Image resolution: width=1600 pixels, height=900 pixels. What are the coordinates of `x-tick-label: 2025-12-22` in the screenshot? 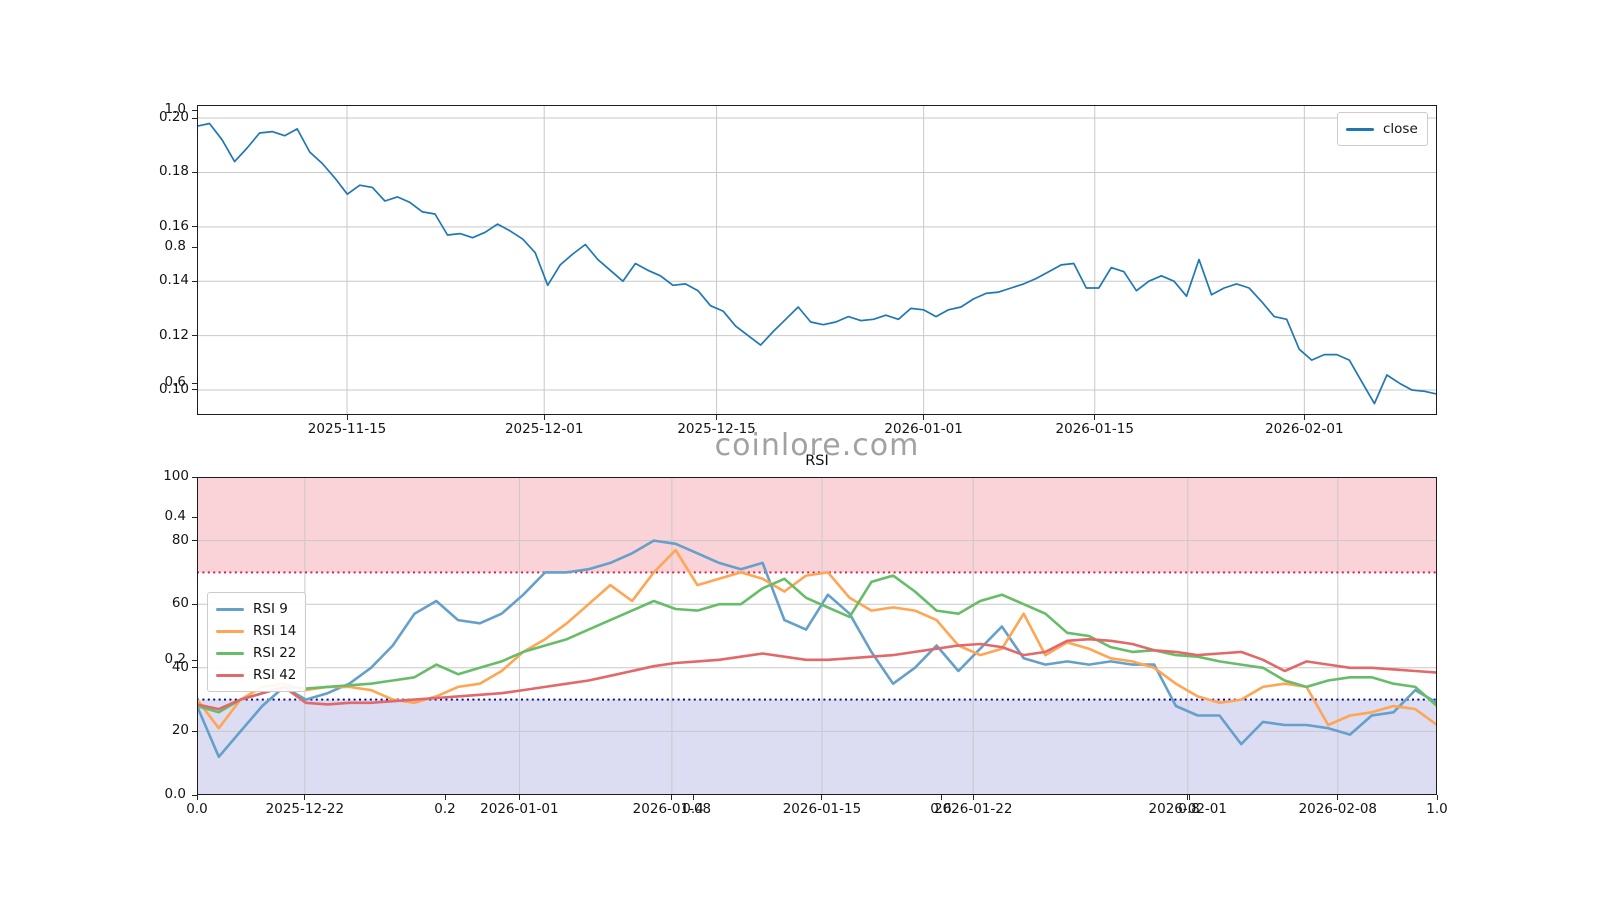 It's located at (305, 809).